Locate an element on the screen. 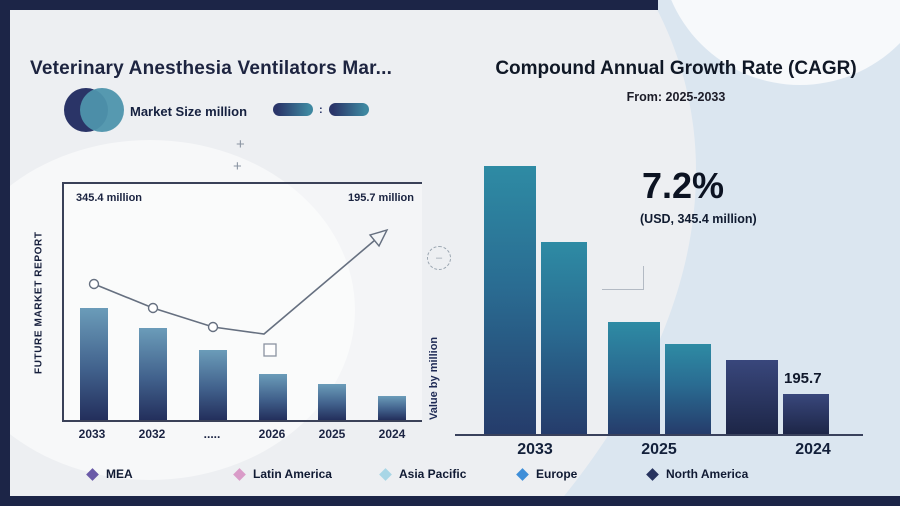 Image resolution: width=900 pixels, height=506 pixels. legend-label: North America is located at coordinates (707, 474).